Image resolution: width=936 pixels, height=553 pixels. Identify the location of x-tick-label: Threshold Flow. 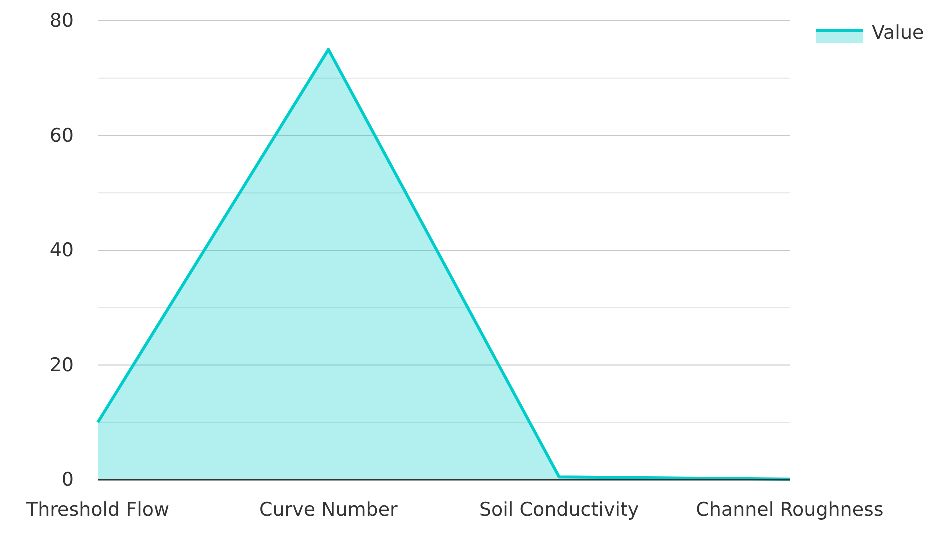
(97, 510).